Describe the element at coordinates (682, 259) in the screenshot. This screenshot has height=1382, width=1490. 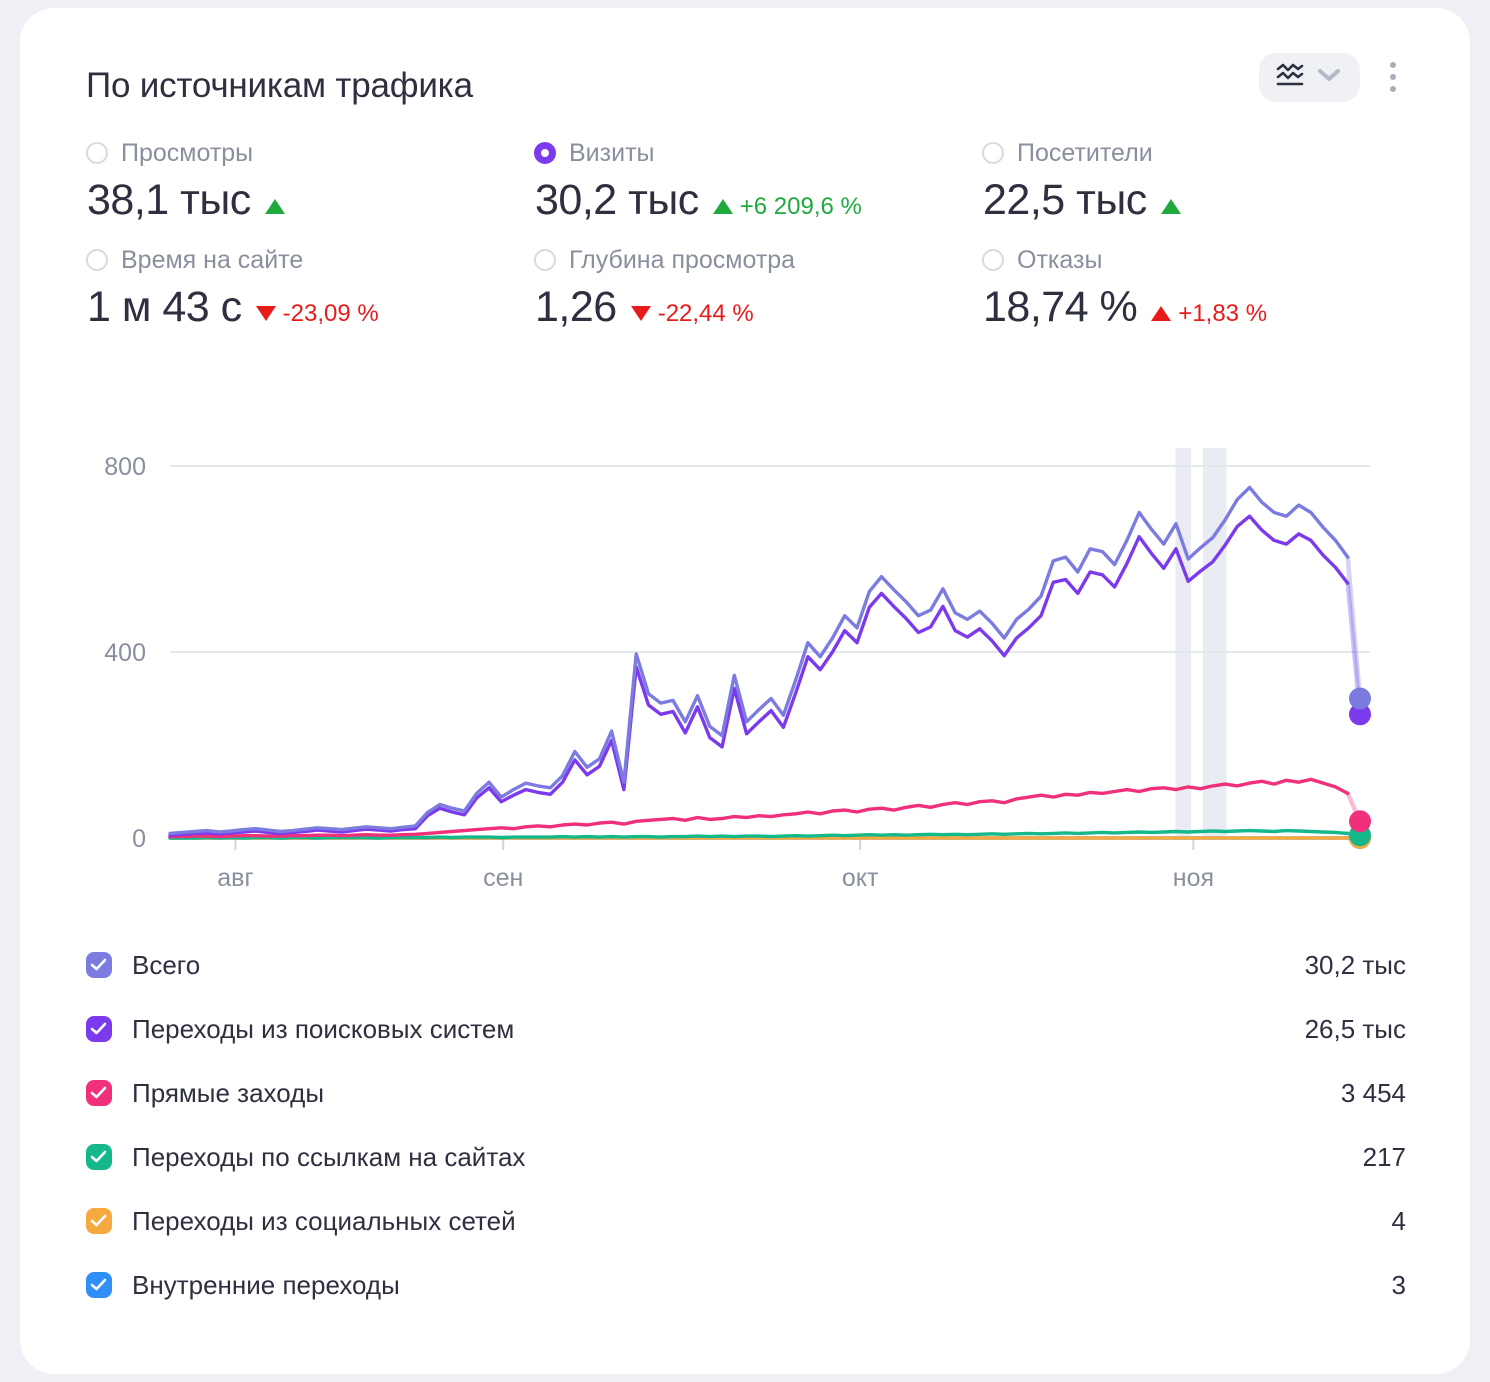
I see `metric-label: Глубина просмотра` at that location.